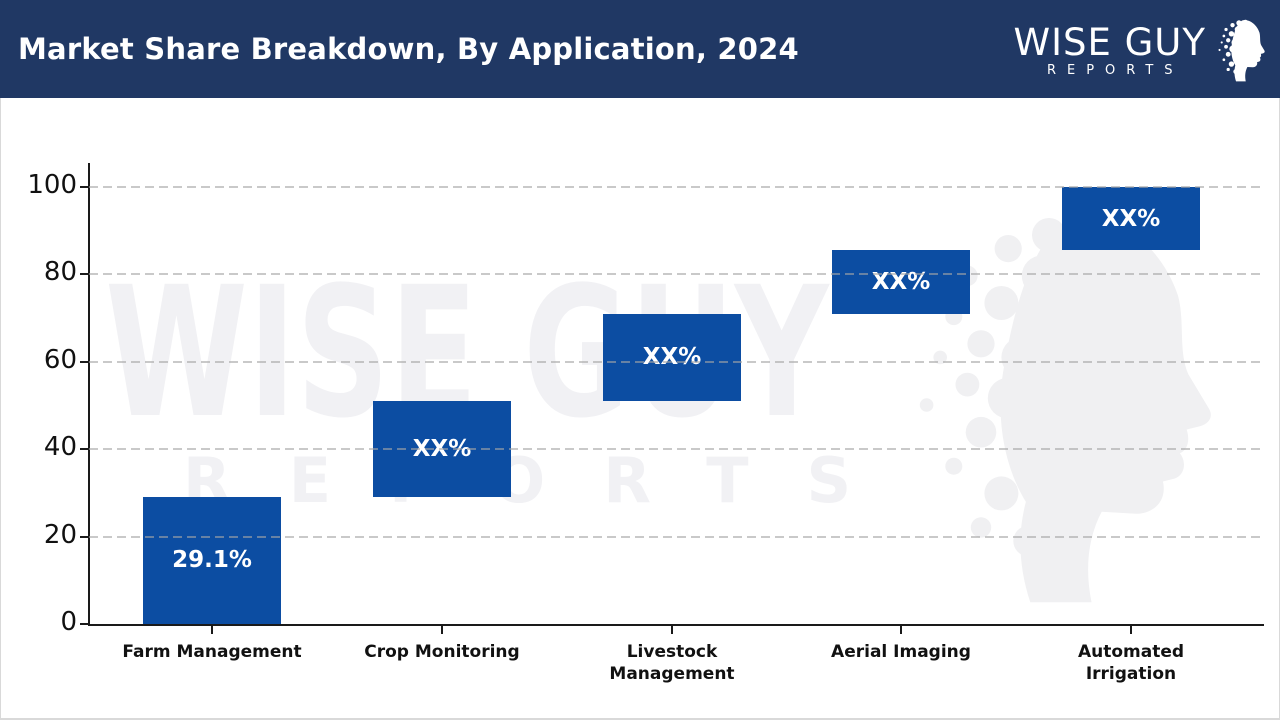  Describe the element at coordinates (60, 272) in the screenshot. I see `y-tick-label: 80` at that location.